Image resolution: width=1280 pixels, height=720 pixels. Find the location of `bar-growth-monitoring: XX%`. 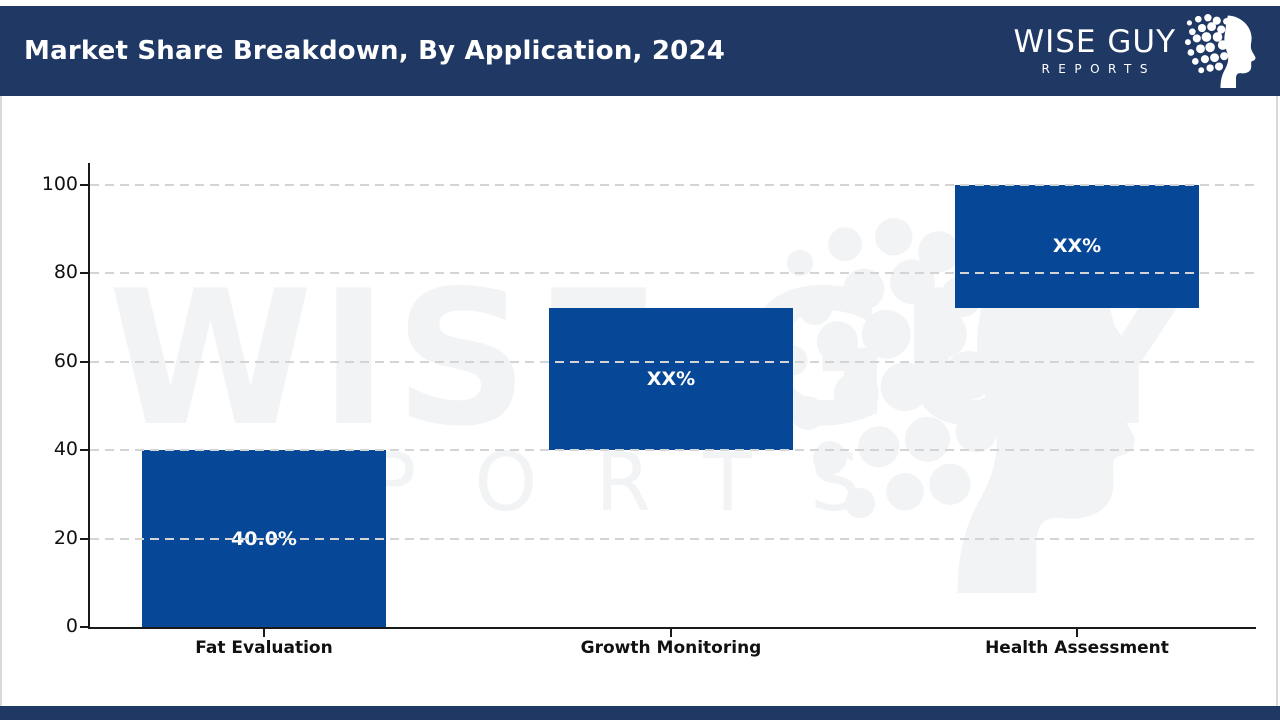

bar-growth-monitoring: XX% is located at coordinates (671, 379).